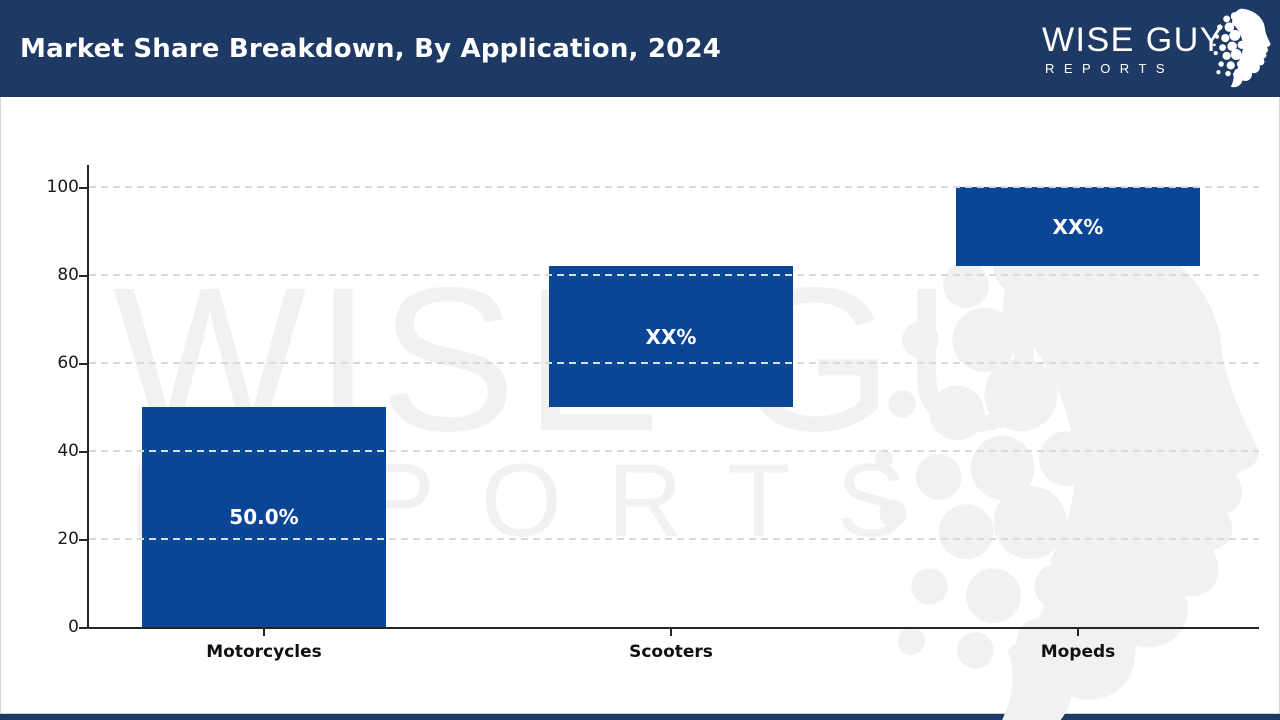 The width and height of the screenshot is (1280, 720). I want to click on footer-bar, so click(640, 717).